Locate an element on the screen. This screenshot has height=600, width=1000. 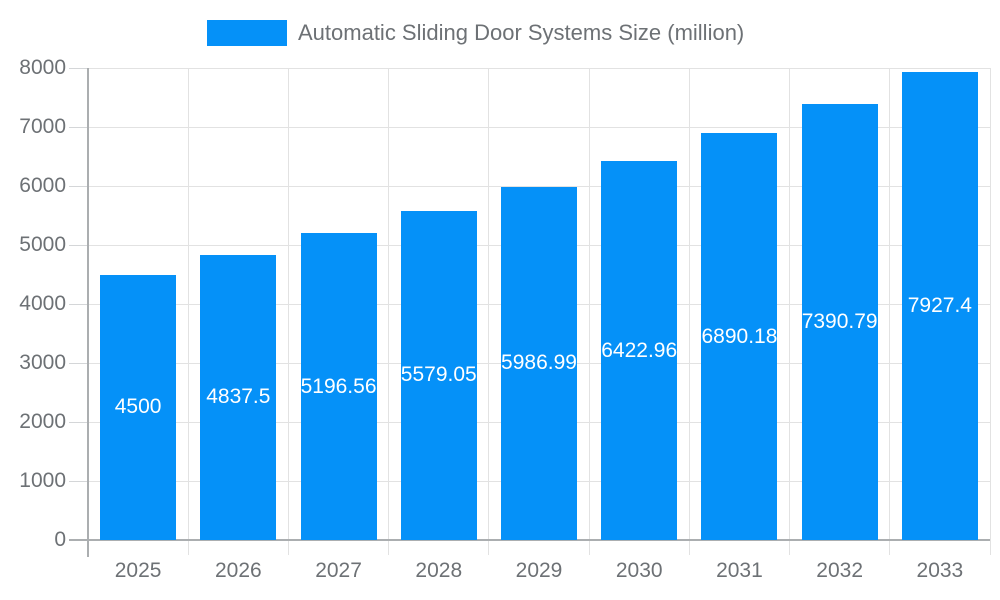
y-axis-line is located at coordinates (88, 312).